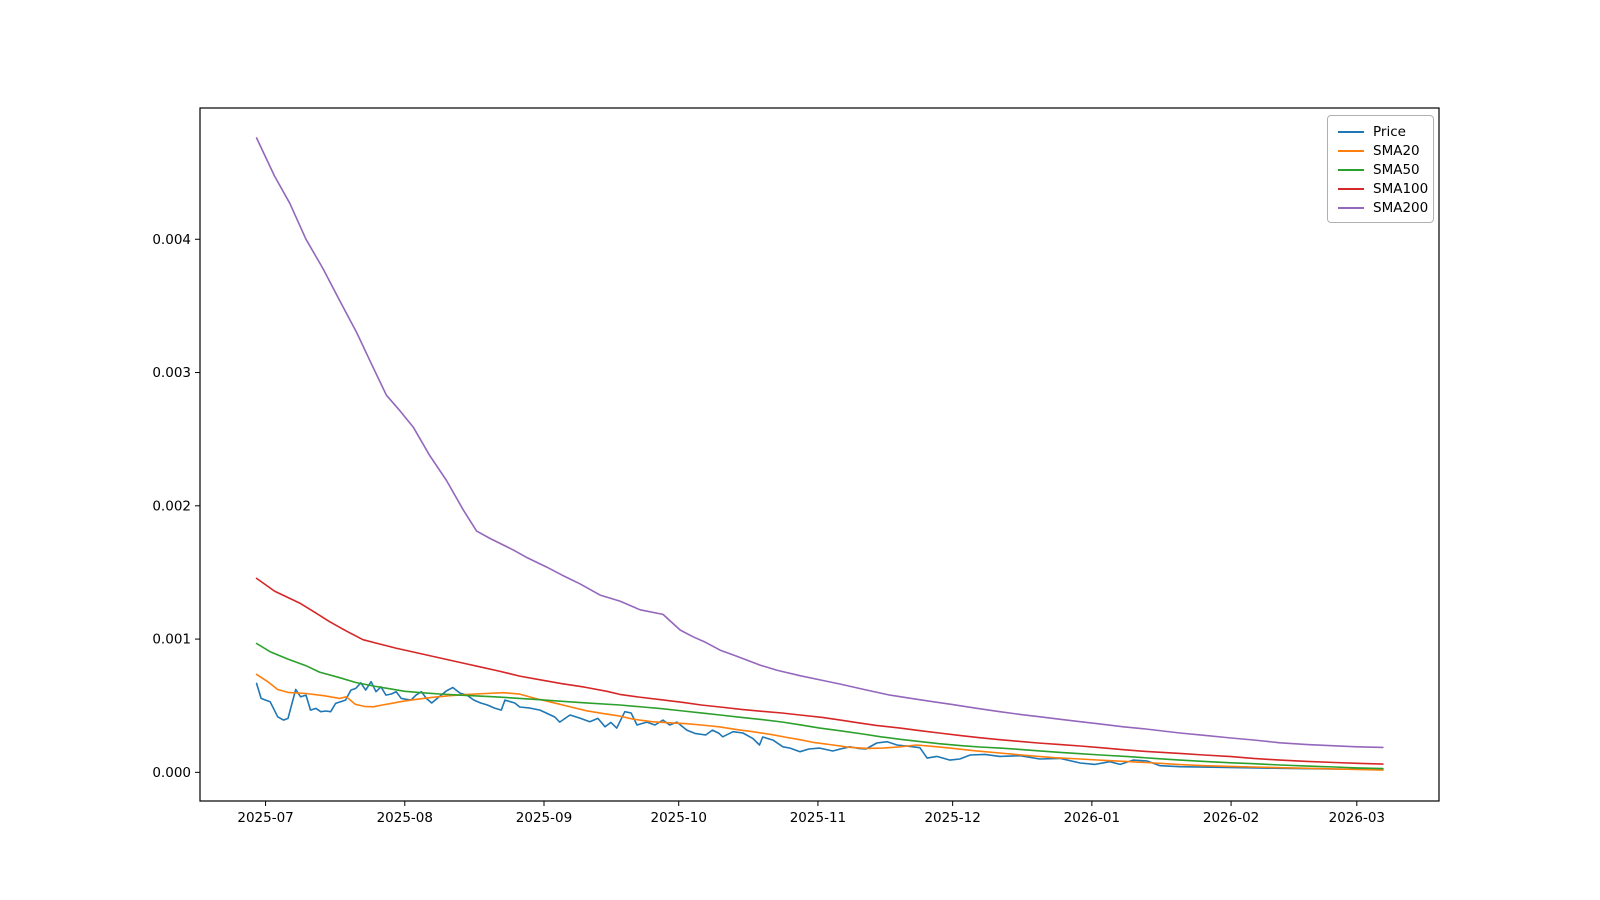  I want to click on legend-item-sma20: SMA20, so click(1381, 150).